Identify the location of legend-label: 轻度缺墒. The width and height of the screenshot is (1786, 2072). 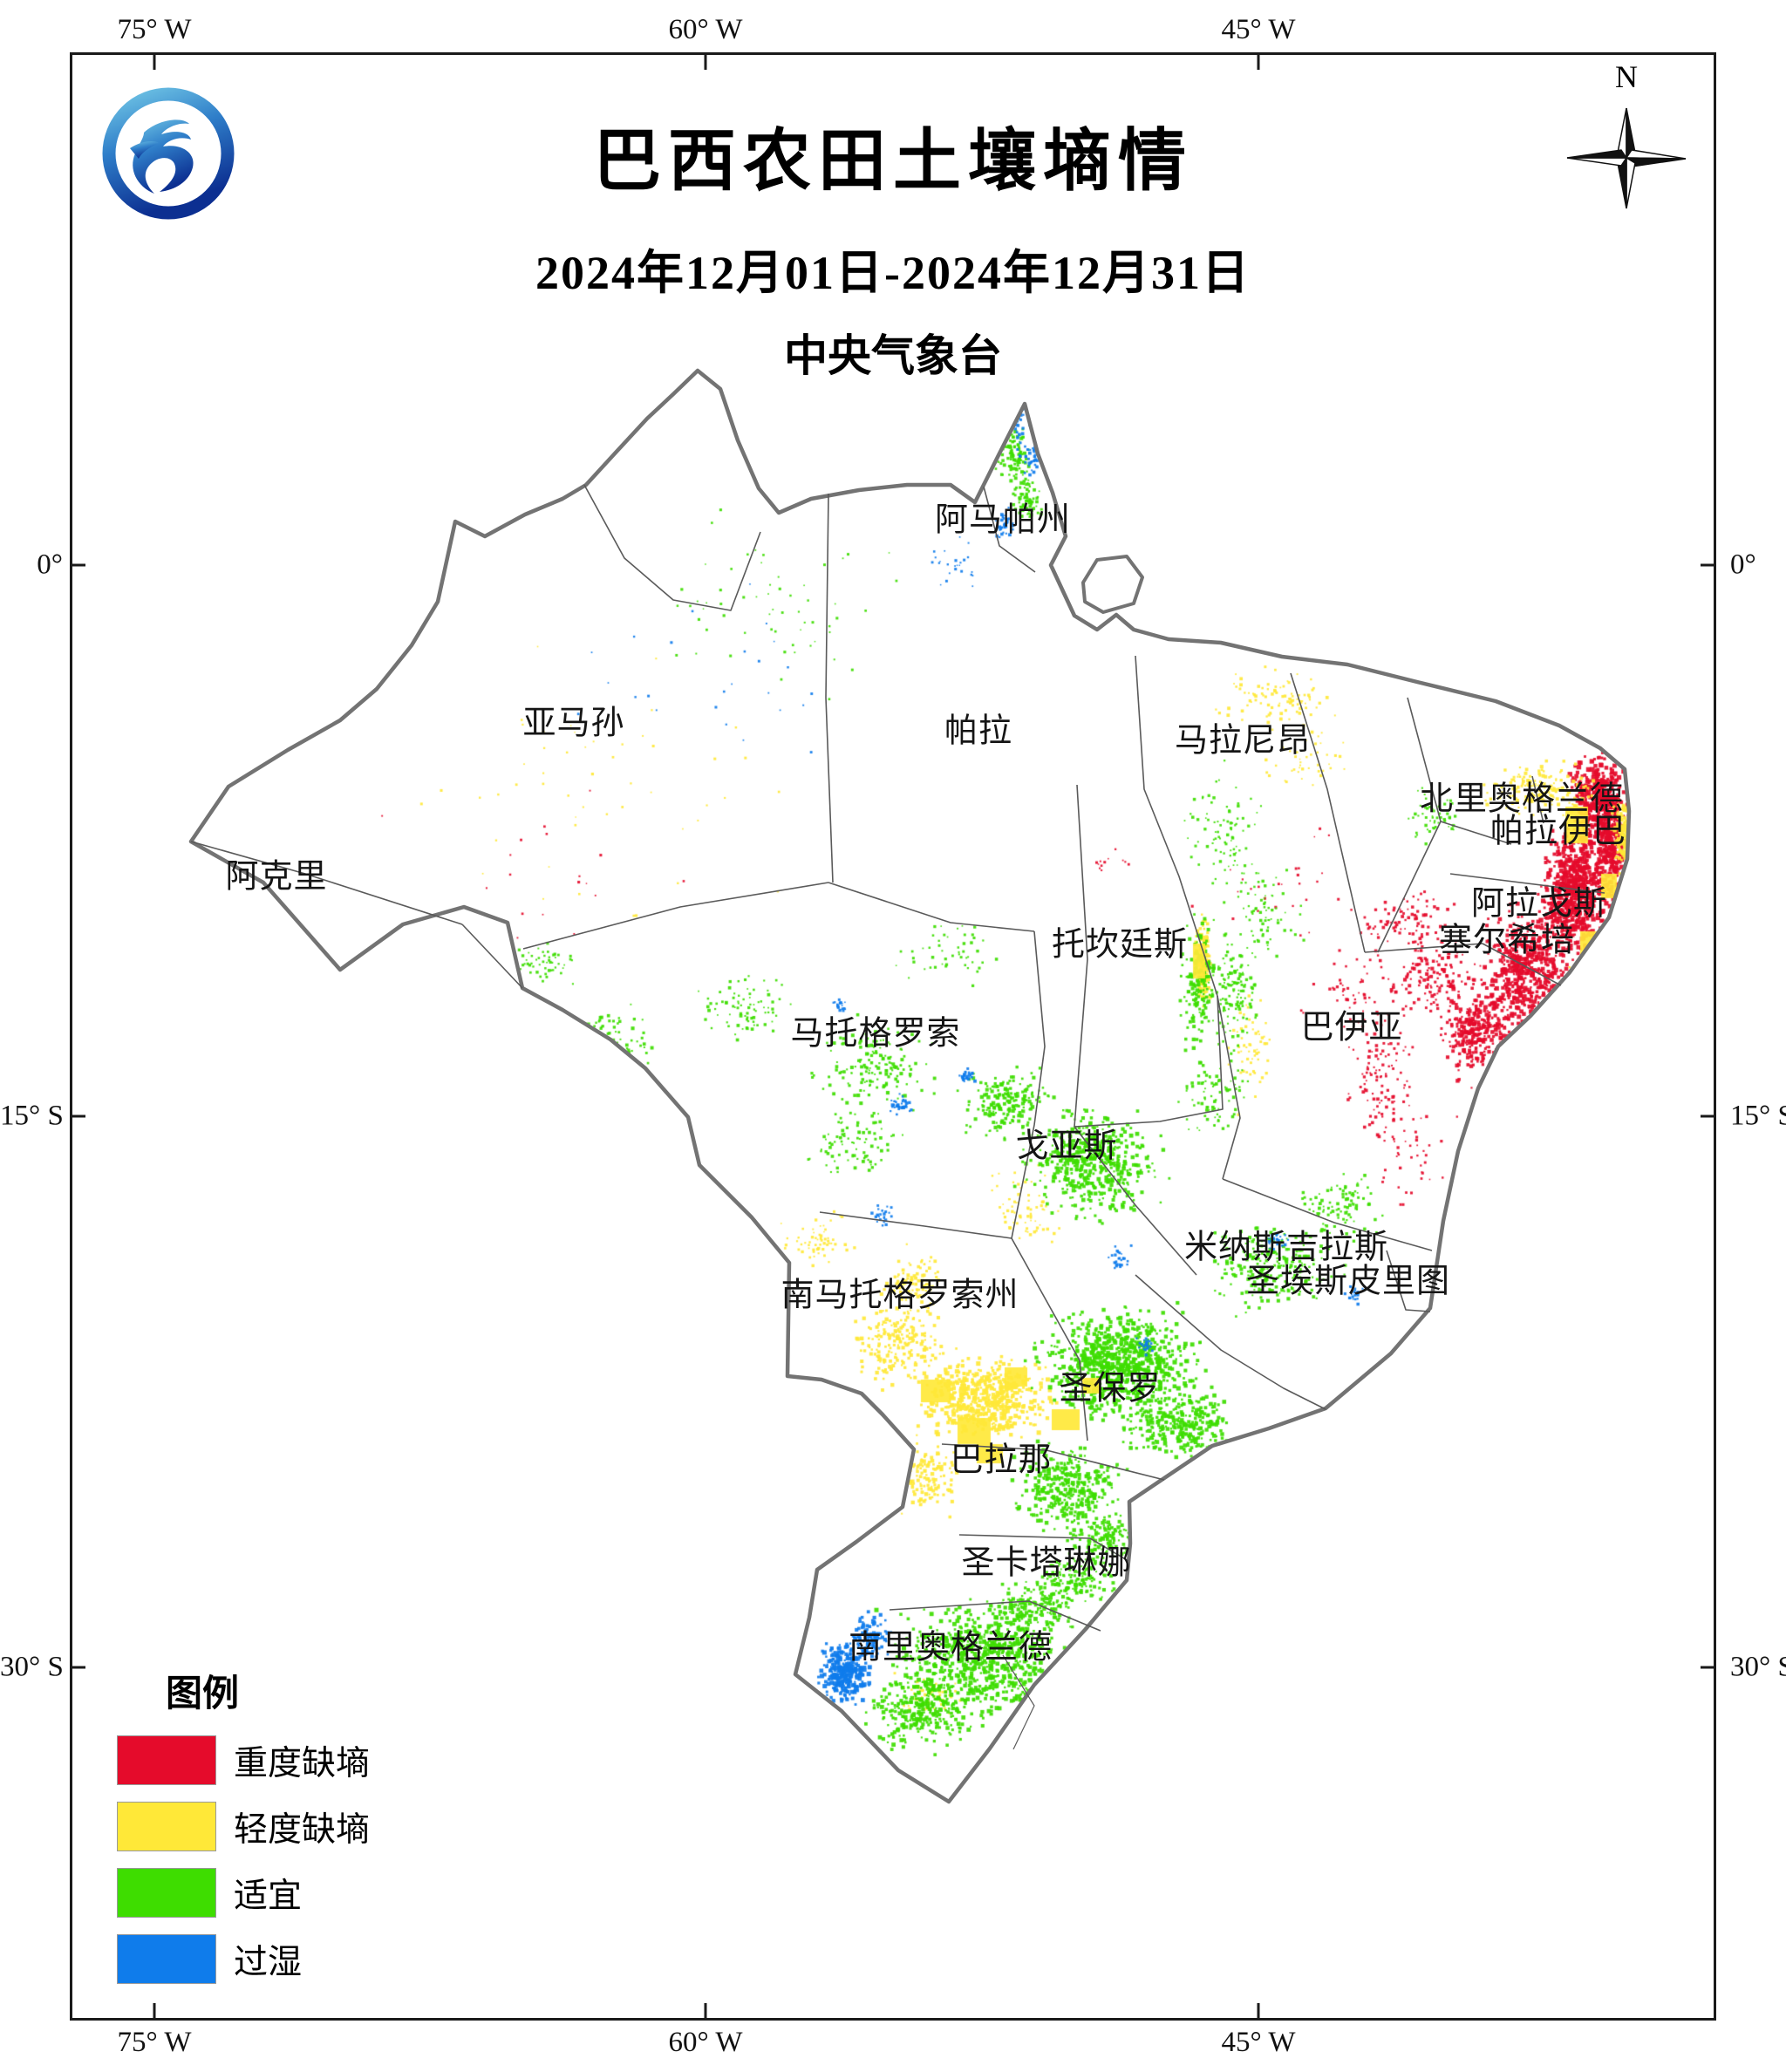
(302, 1829).